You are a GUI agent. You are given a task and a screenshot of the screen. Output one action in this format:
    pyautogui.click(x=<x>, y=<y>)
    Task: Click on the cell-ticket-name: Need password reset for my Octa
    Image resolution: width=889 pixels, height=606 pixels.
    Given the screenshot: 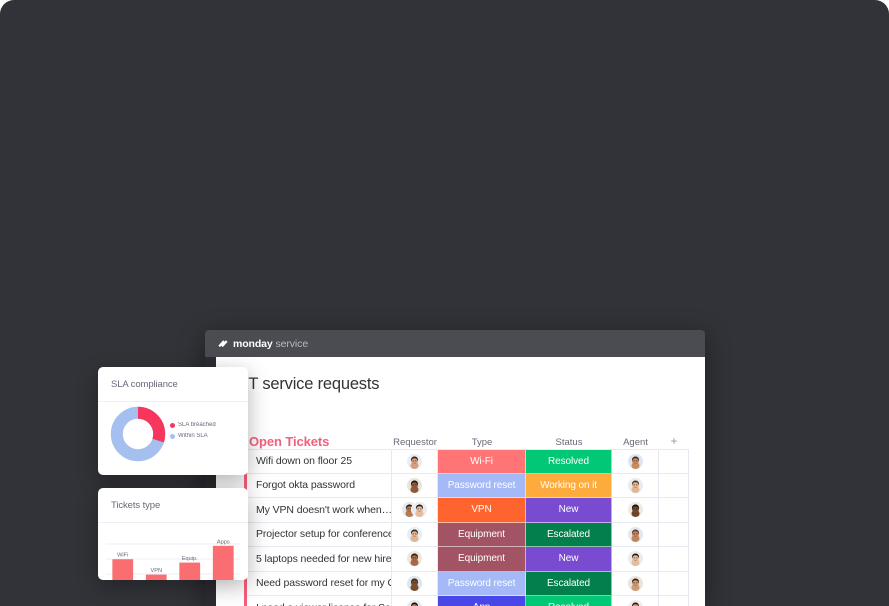 What is the action you would take?
    pyautogui.click(x=319, y=583)
    